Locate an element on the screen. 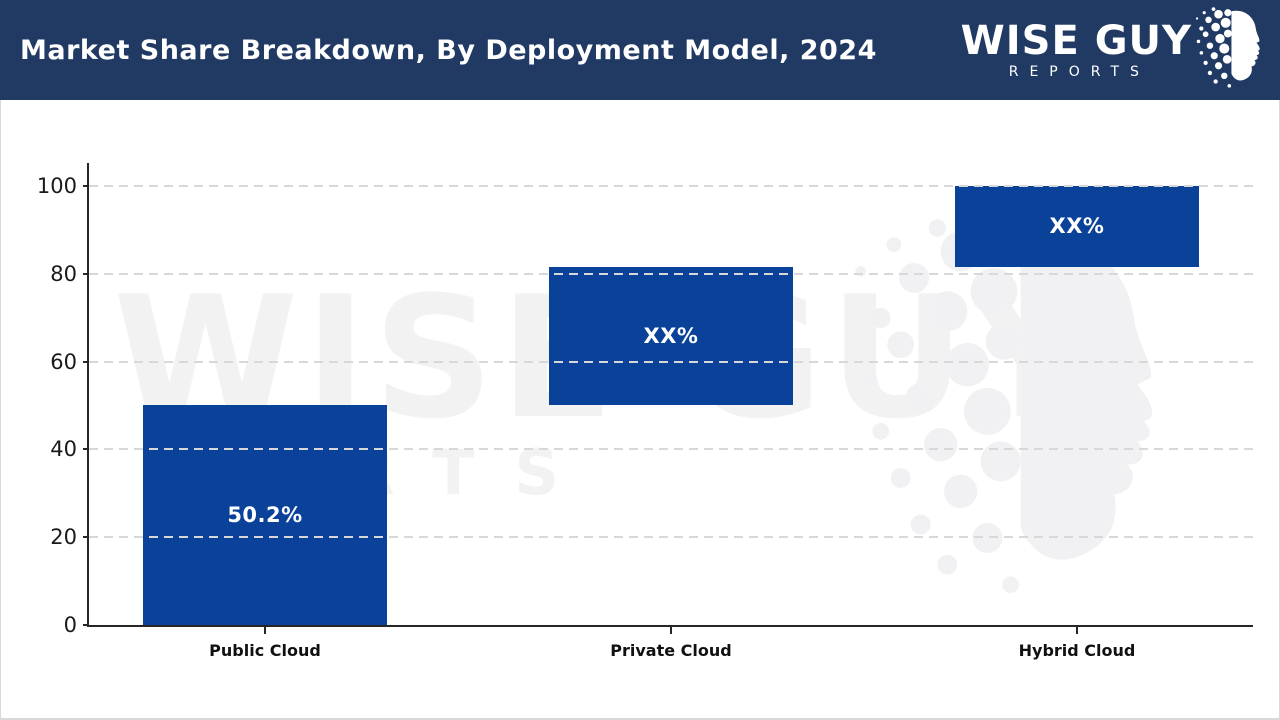 Image resolution: width=1280 pixels, height=720 pixels. y-tick-label-40: 40 is located at coordinates (63, 449).